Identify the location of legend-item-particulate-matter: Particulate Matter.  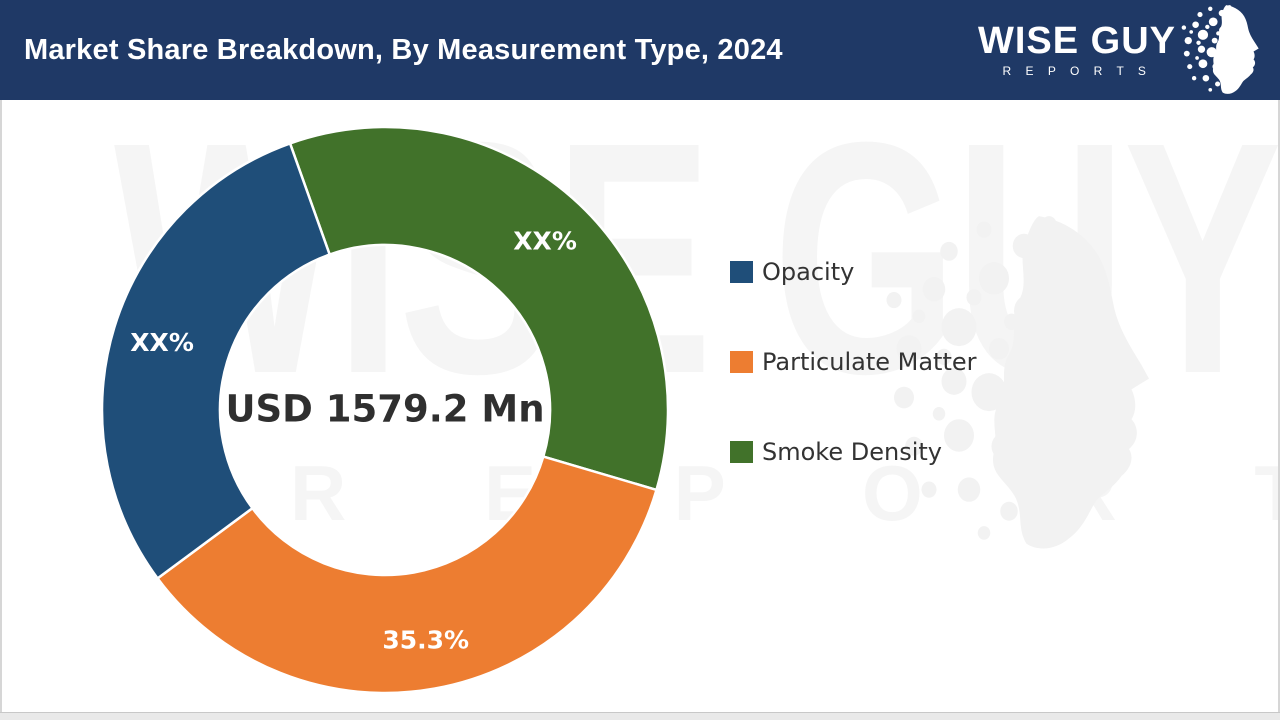
(853, 362).